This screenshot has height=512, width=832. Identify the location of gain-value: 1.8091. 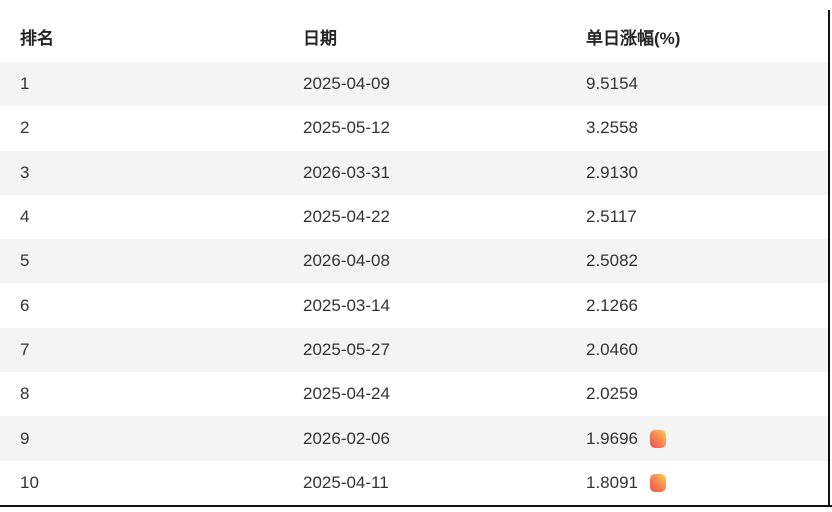
(612, 482).